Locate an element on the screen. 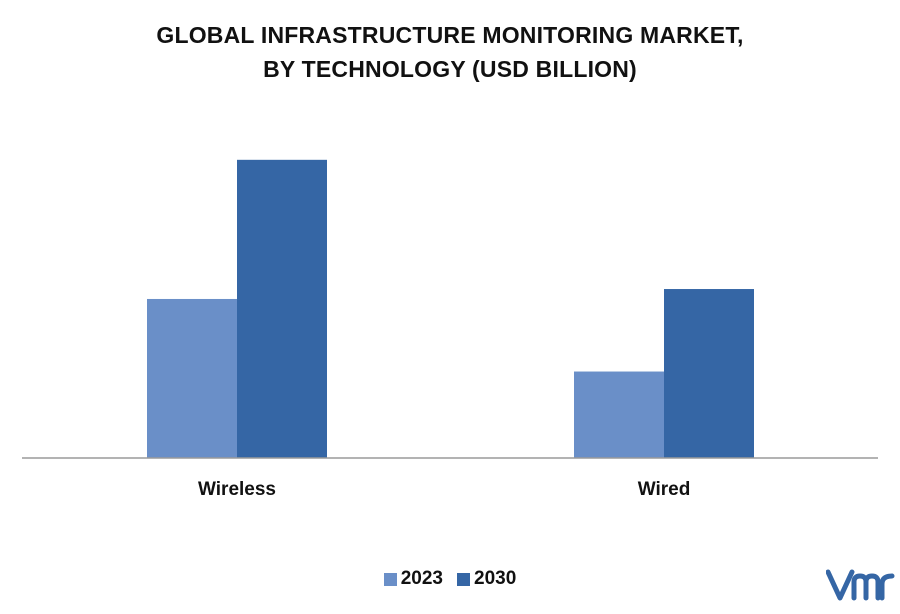 The width and height of the screenshot is (900, 614). bar-wired-2023 is located at coordinates (619, 414).